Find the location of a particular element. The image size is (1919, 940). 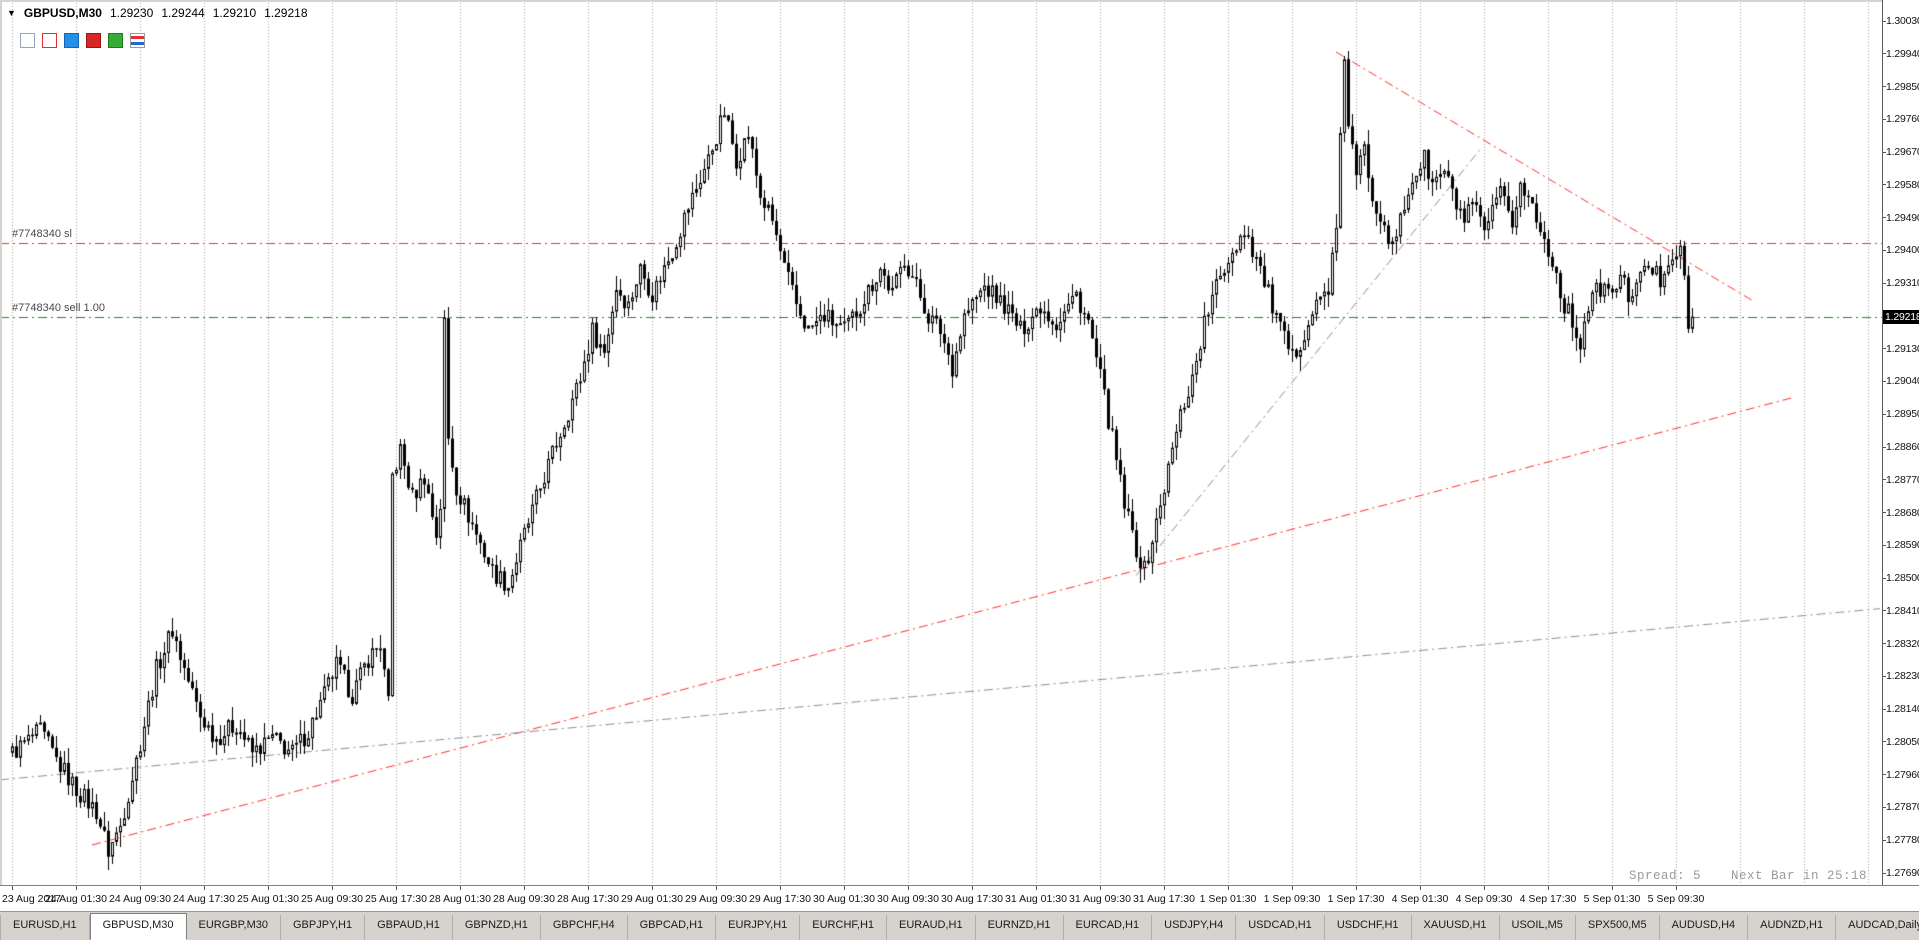

chart-tab-usoil-m5: USOIL,M5 is located at coordinates (1538, 927).